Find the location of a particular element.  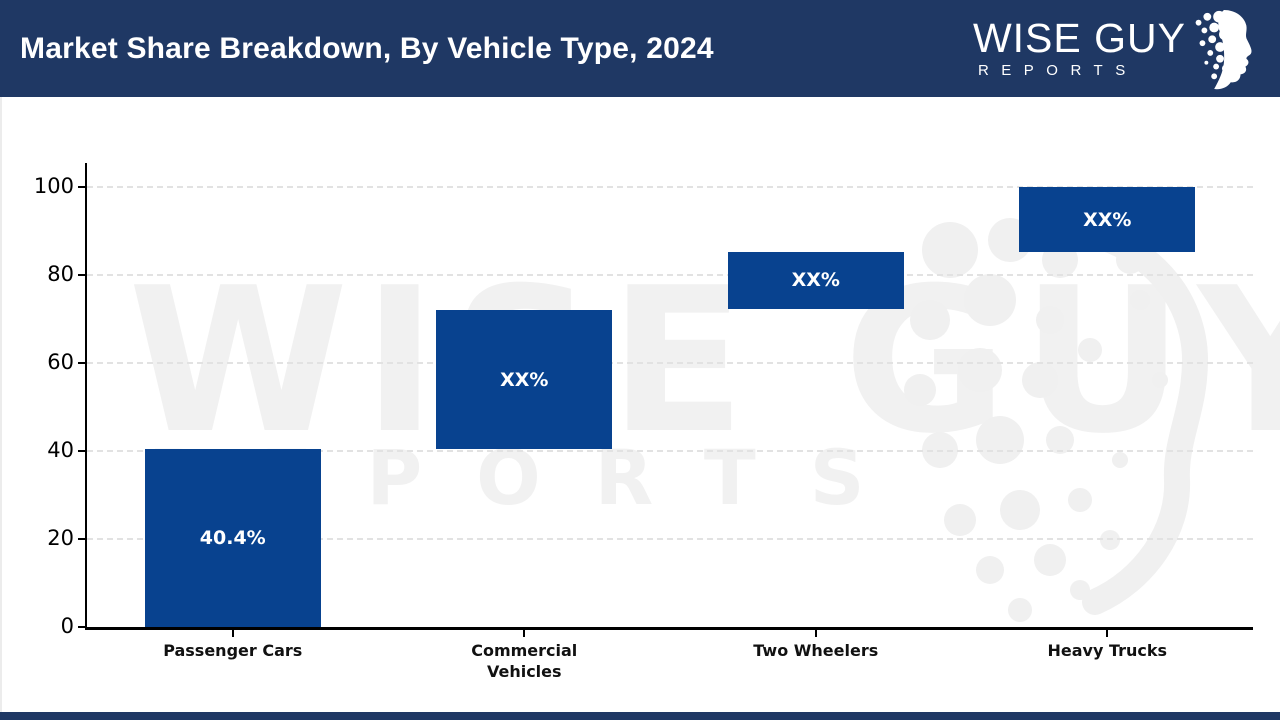

logo-name: WISE GUY is located at coordinates (1079, 38).